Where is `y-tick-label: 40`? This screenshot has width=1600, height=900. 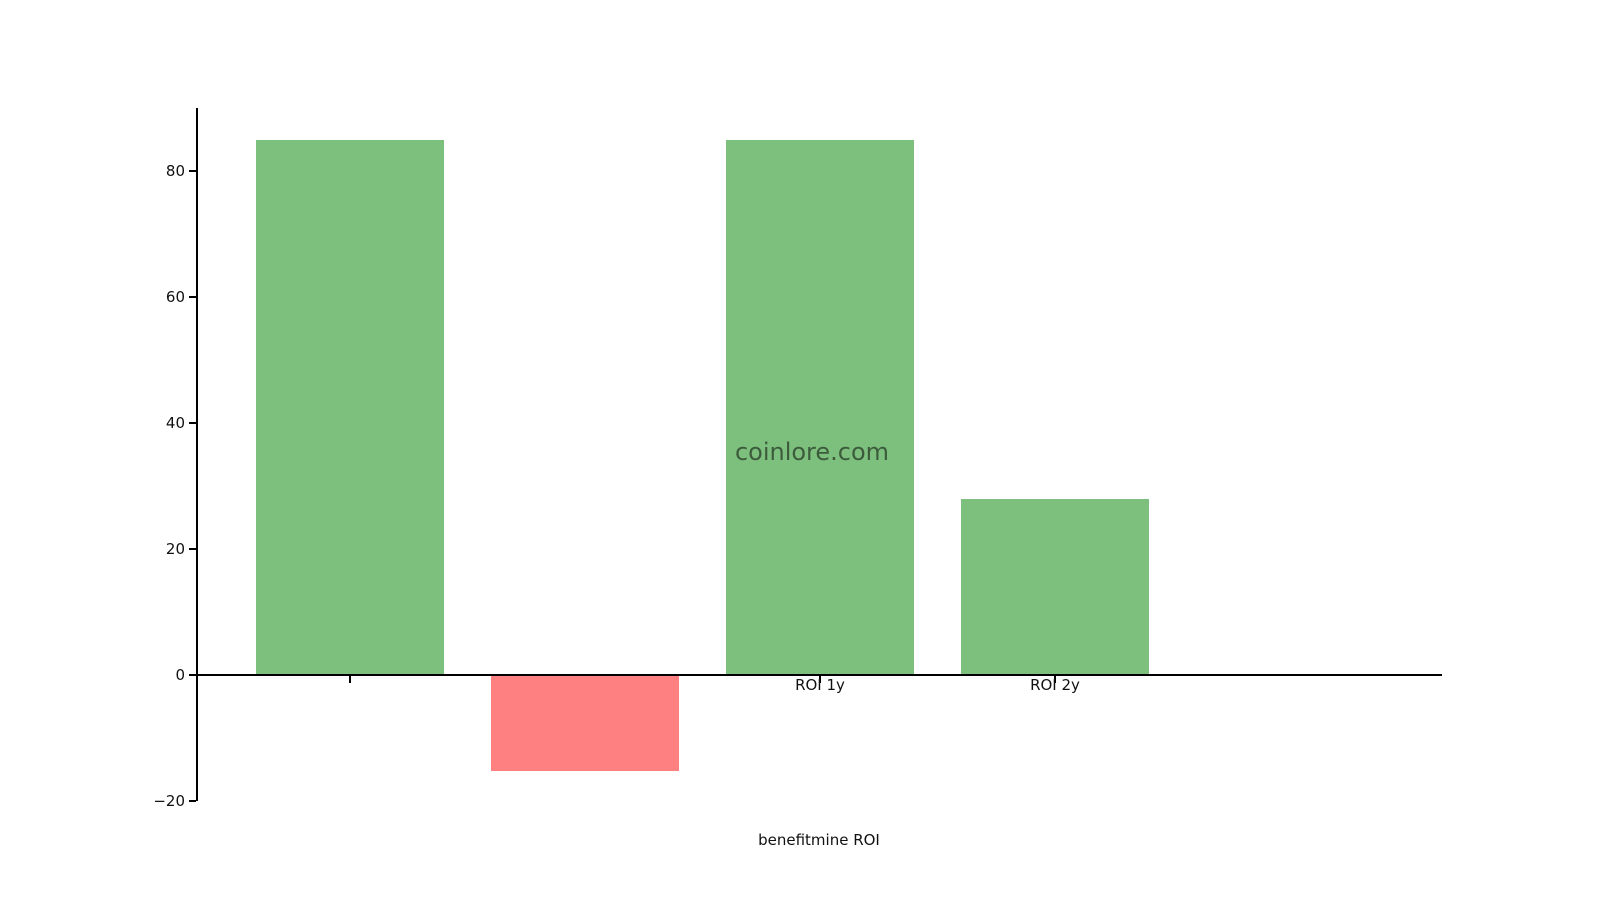 y-tick-label: 40 is located at coordinates (175, 423).